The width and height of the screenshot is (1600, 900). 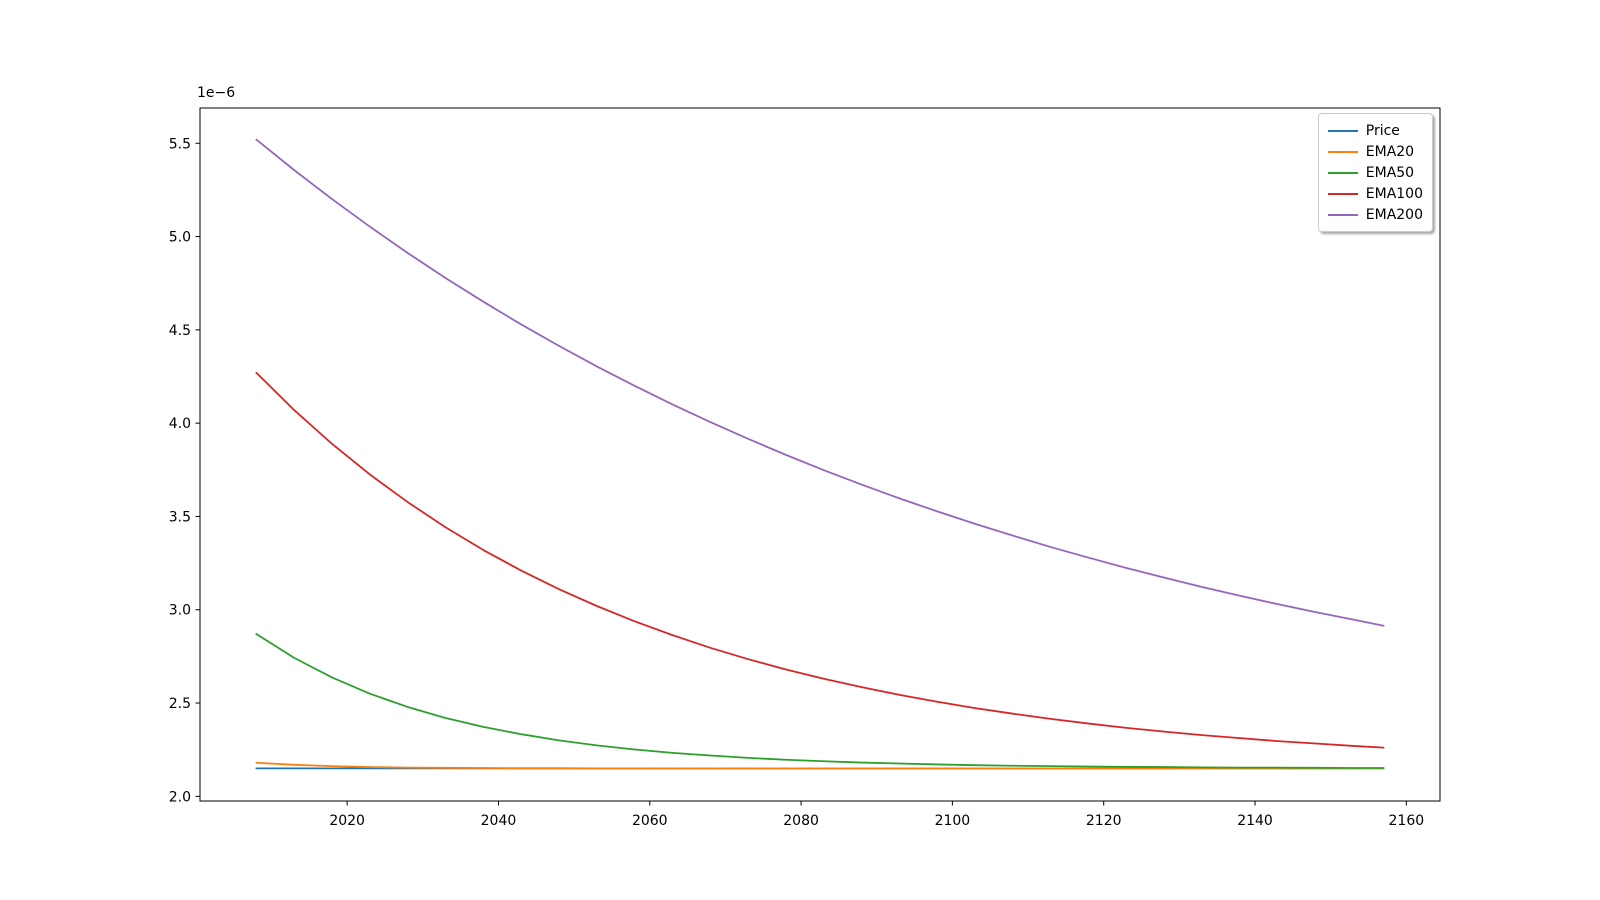 I want to click on legend: Price EMA20 EMA50 EMA100 EMA200, so click(x=1375, y=172).